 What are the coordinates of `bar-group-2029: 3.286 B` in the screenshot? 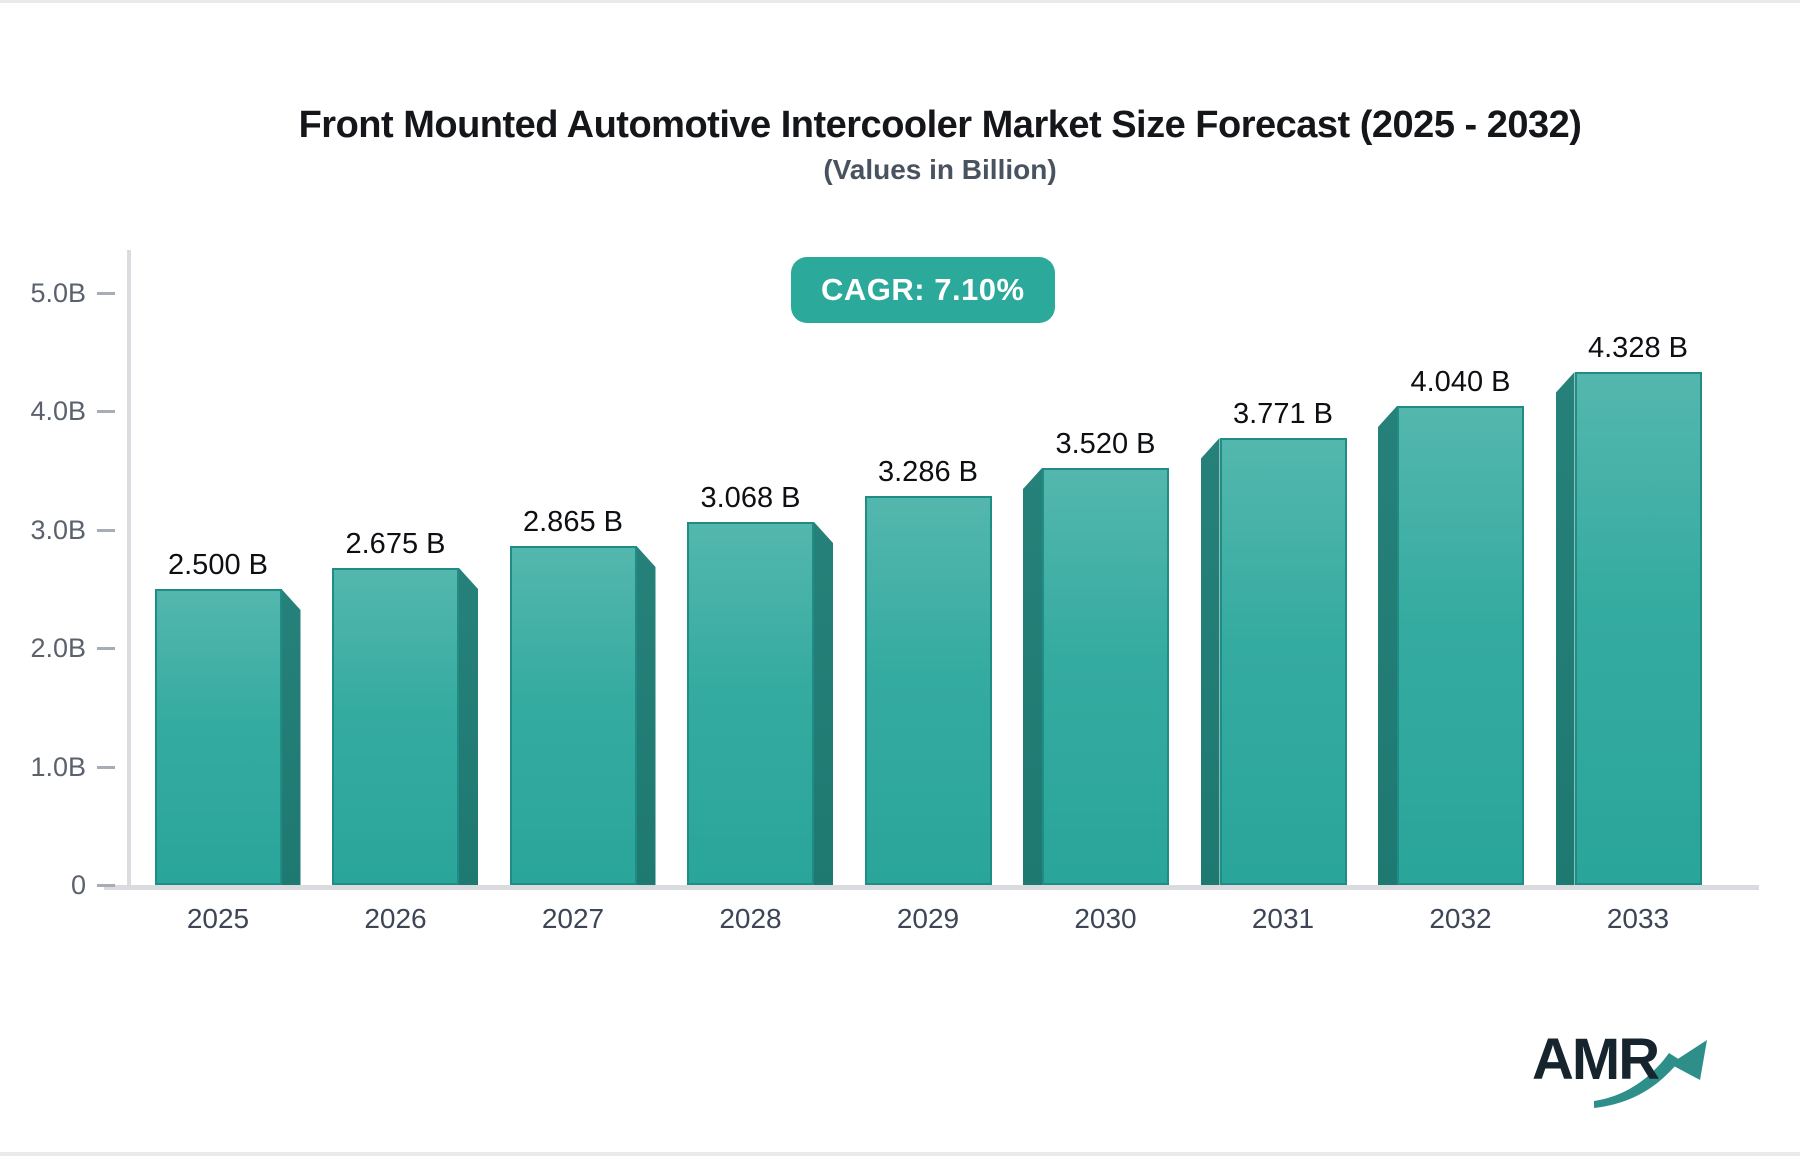 It's located at (928, 670).